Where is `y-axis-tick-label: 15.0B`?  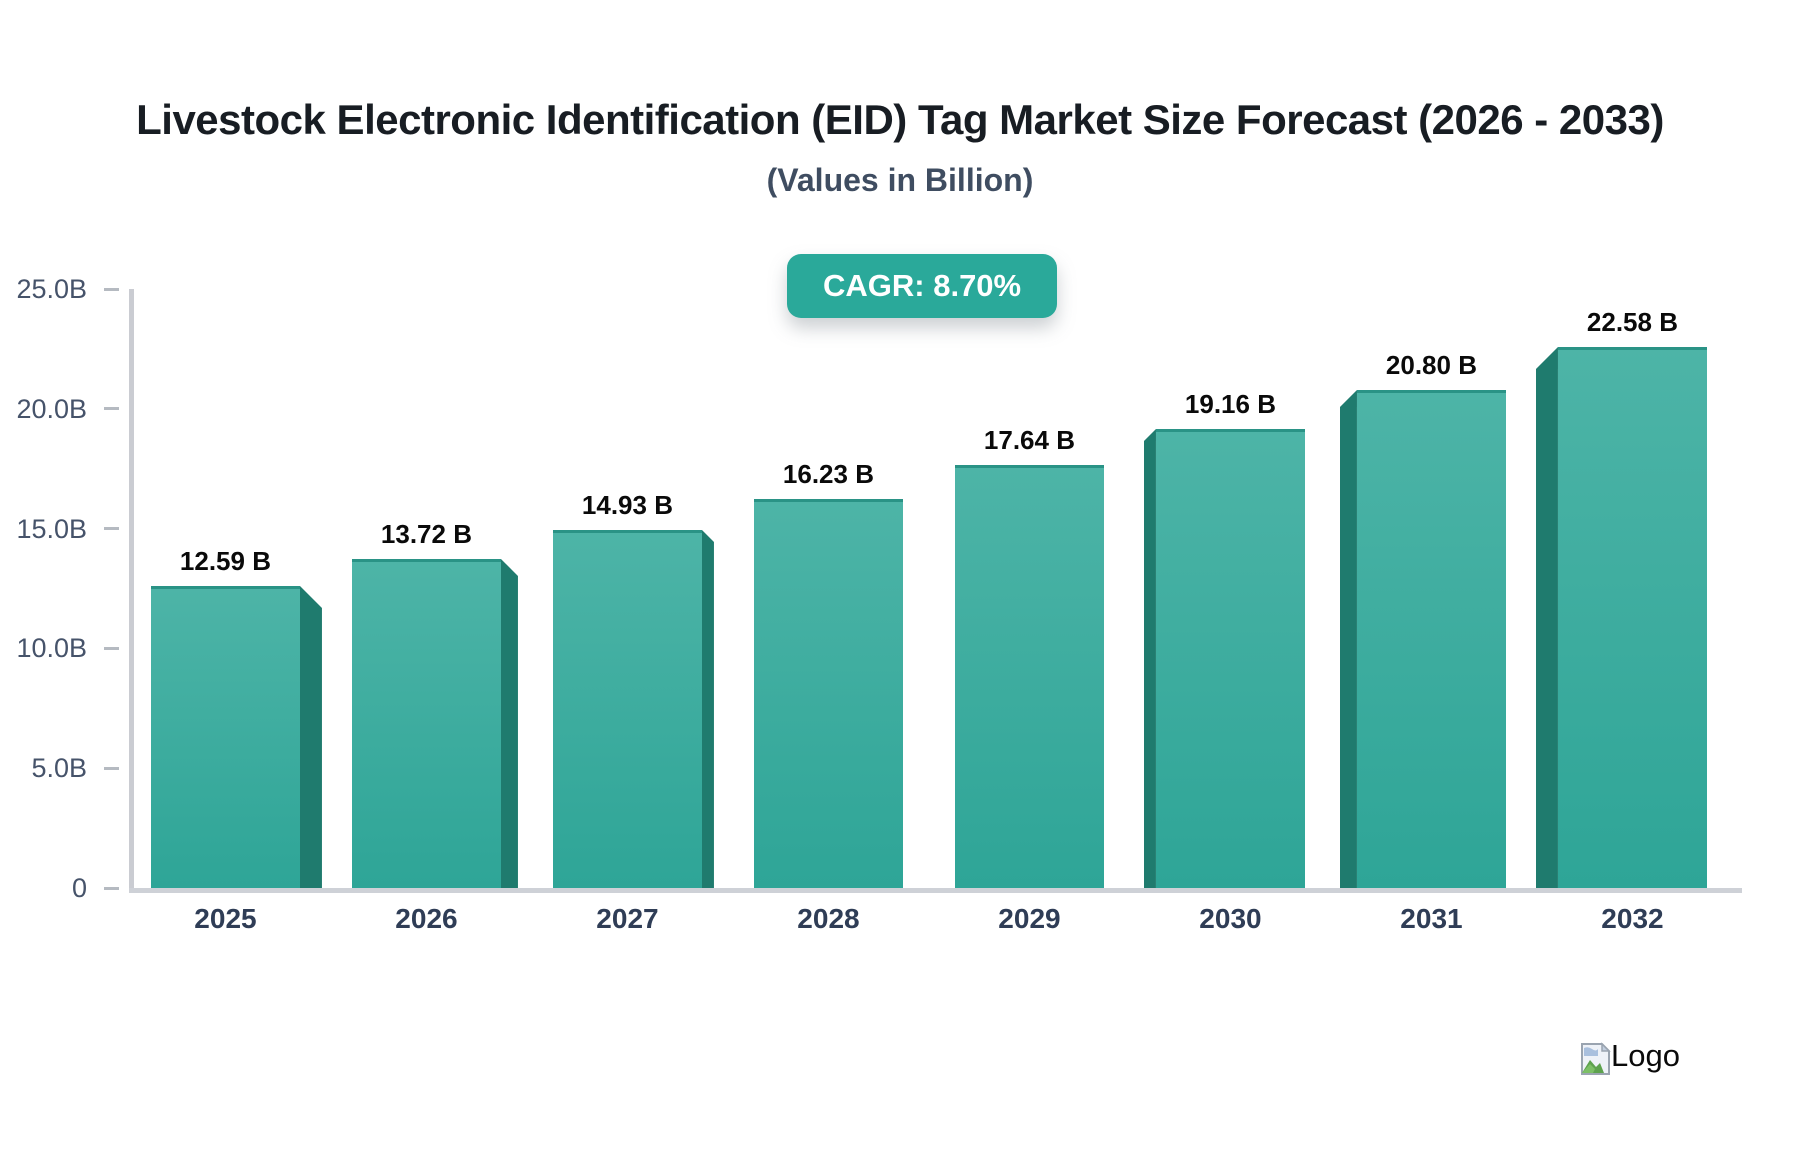
y-axis-tick-label: 15.0B is located at coordinates (51, 528).